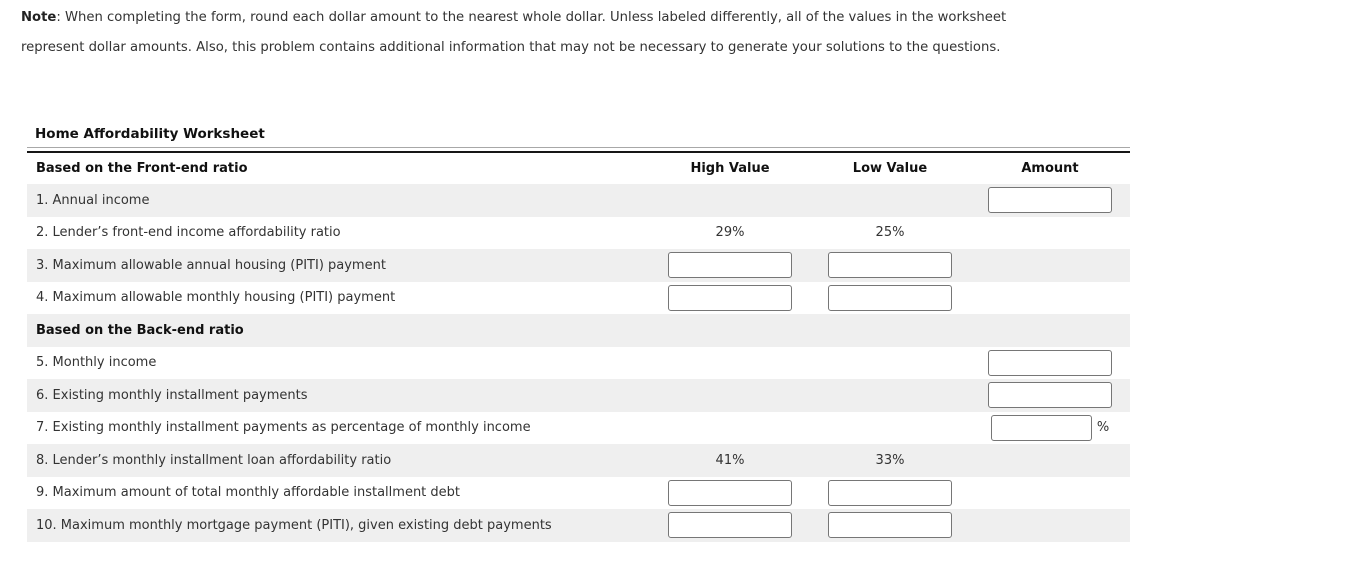 Image resolution: width=1352 pixels, height=576 pixels. Describe the element at coordinates (890, 265) in the screenshot. I see `max-annual-piti-low-input` at that location.